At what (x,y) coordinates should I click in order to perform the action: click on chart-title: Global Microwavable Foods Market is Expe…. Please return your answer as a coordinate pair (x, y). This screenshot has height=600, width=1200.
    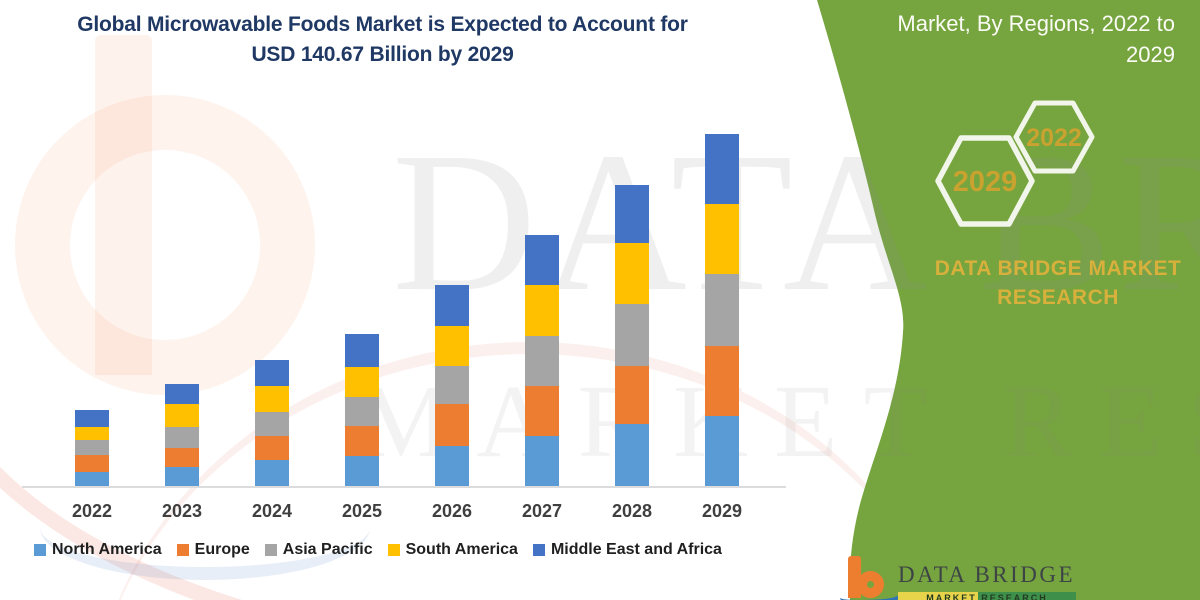
    Looking at the image, I should click on (382, 40).